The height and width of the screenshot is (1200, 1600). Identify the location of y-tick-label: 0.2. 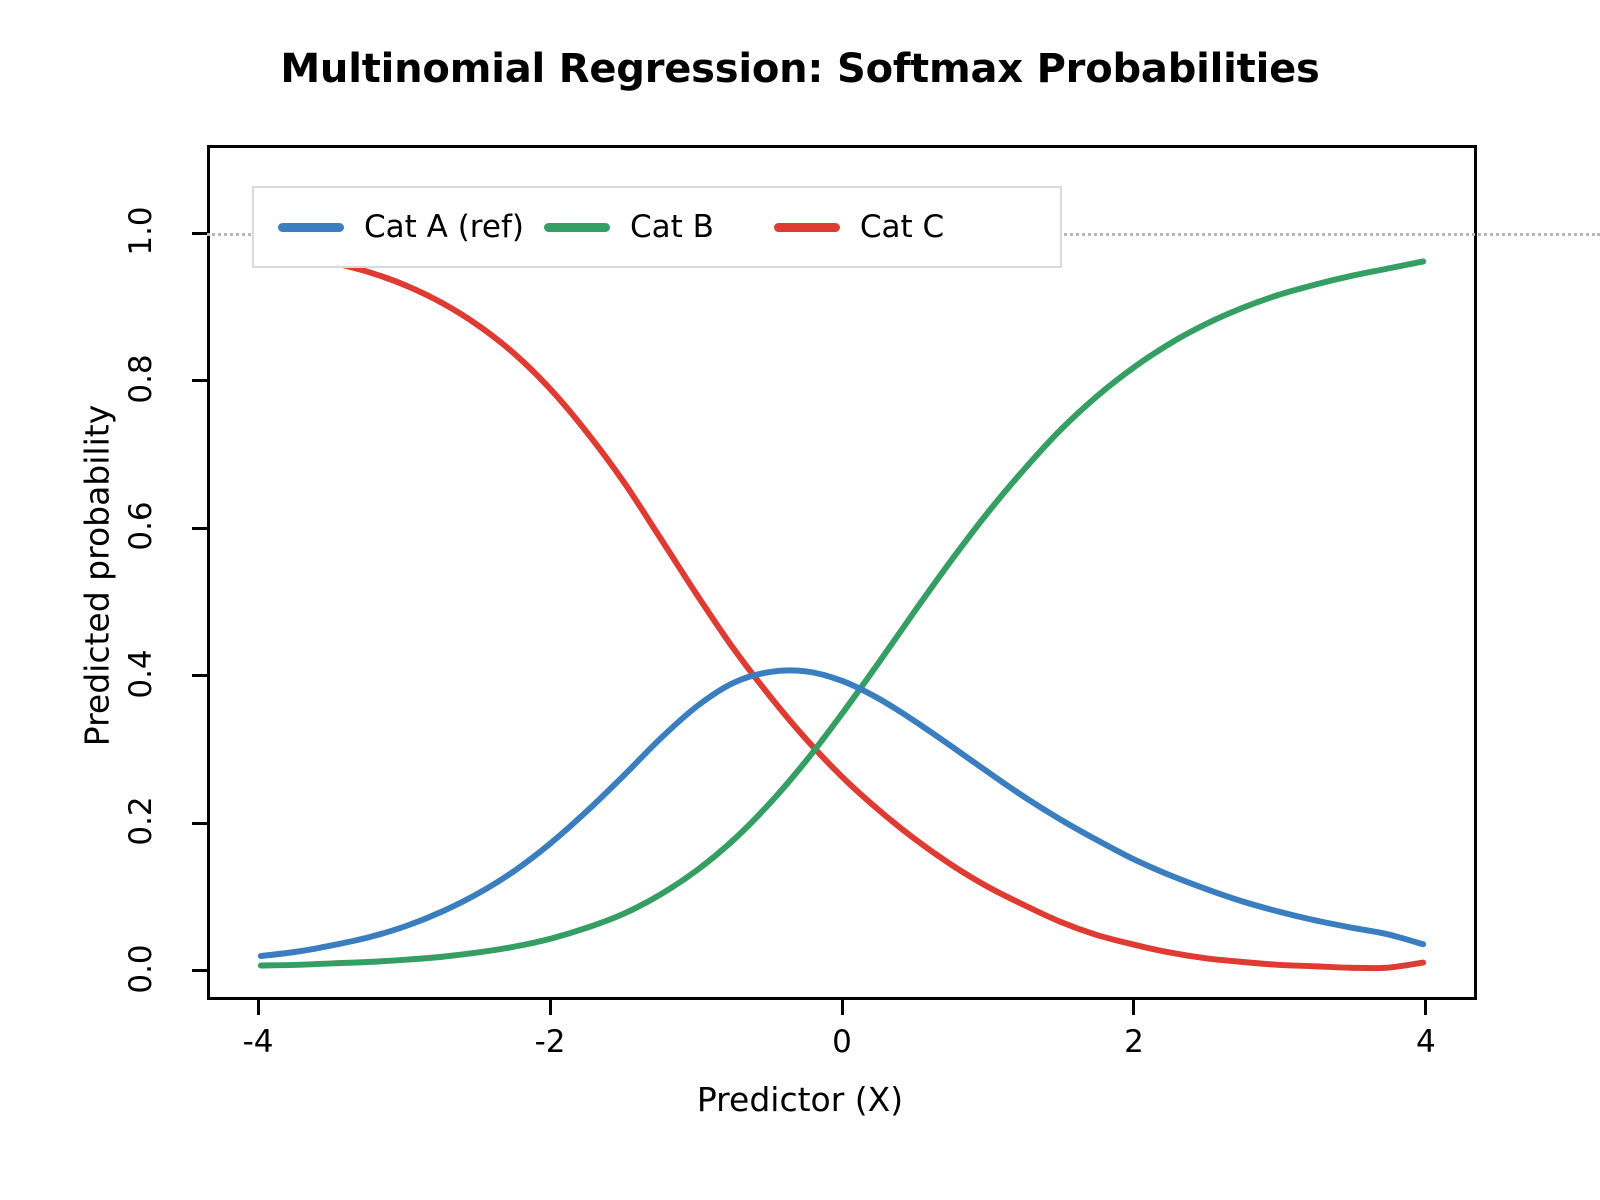
(141, 821).